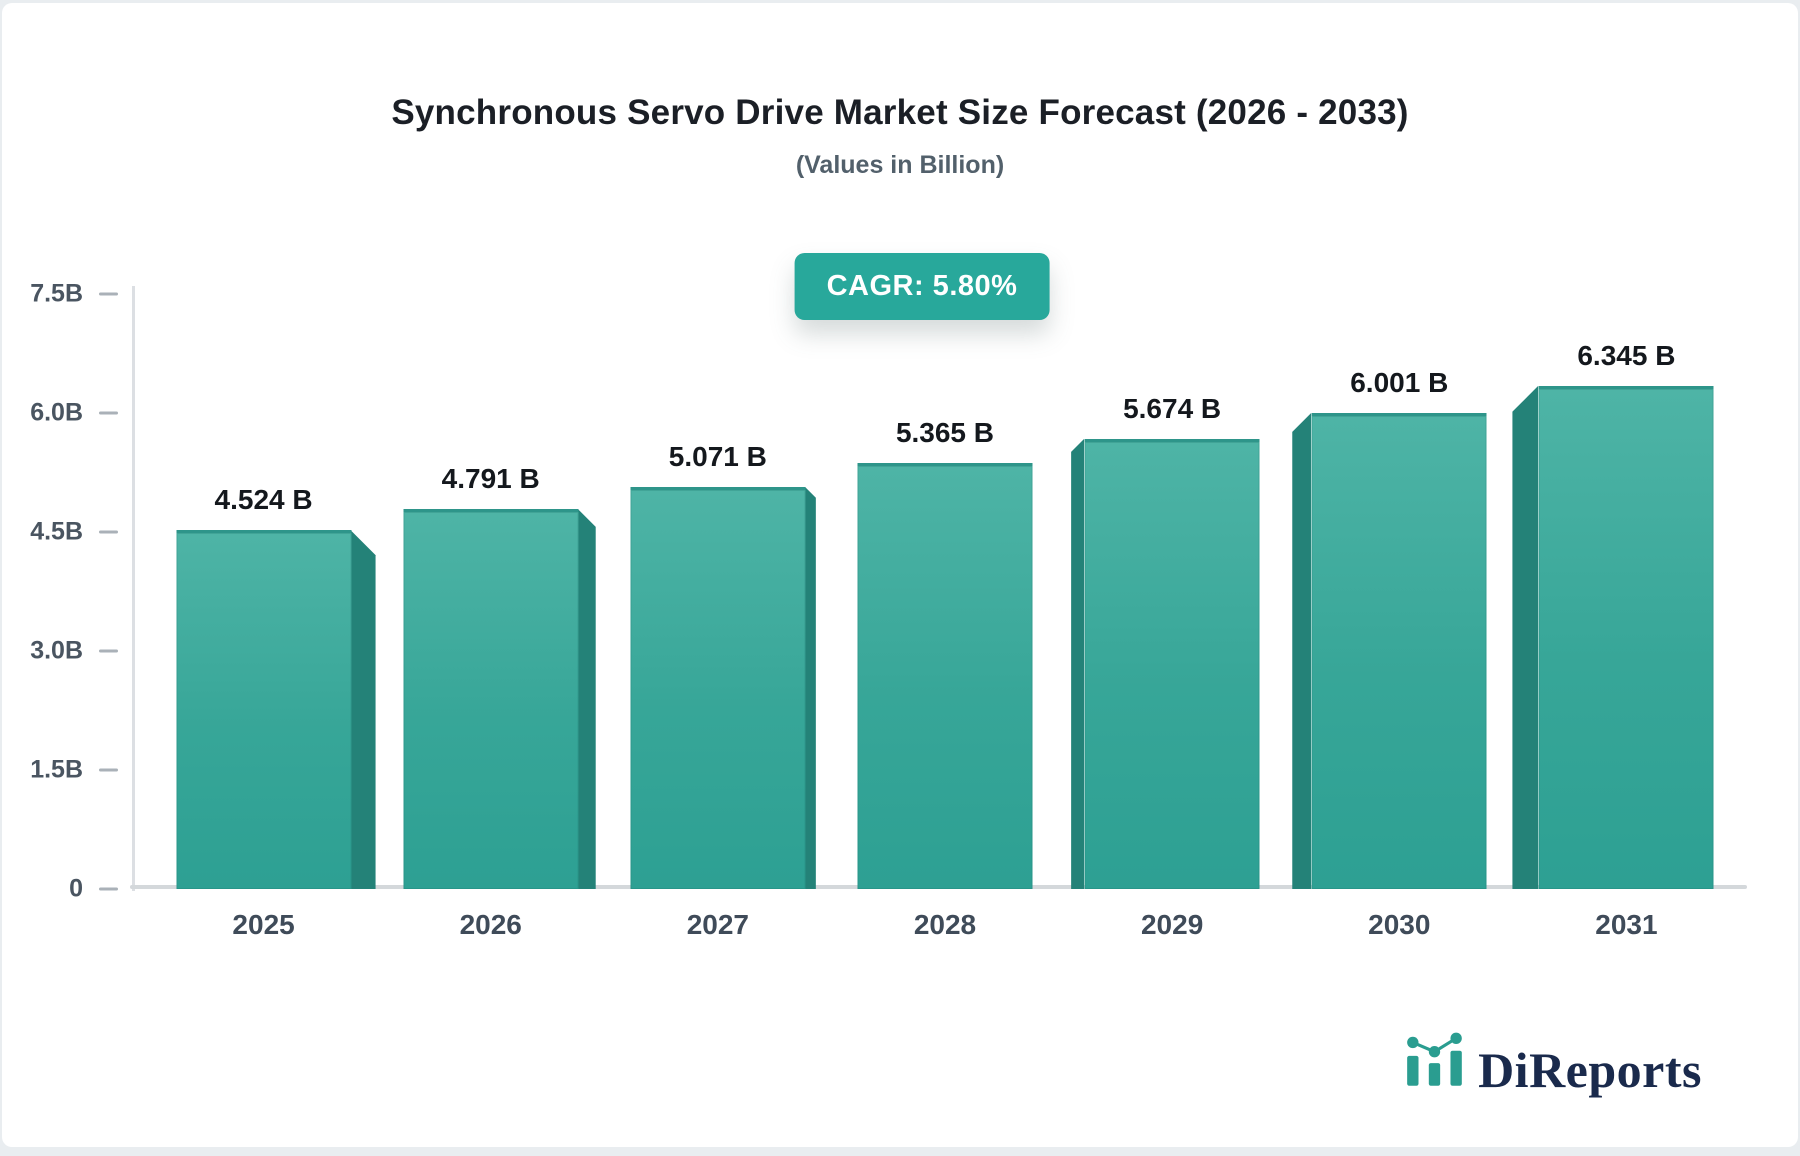  I want to click on y-tick-3.0B: 3.0B, so click(74, 651).